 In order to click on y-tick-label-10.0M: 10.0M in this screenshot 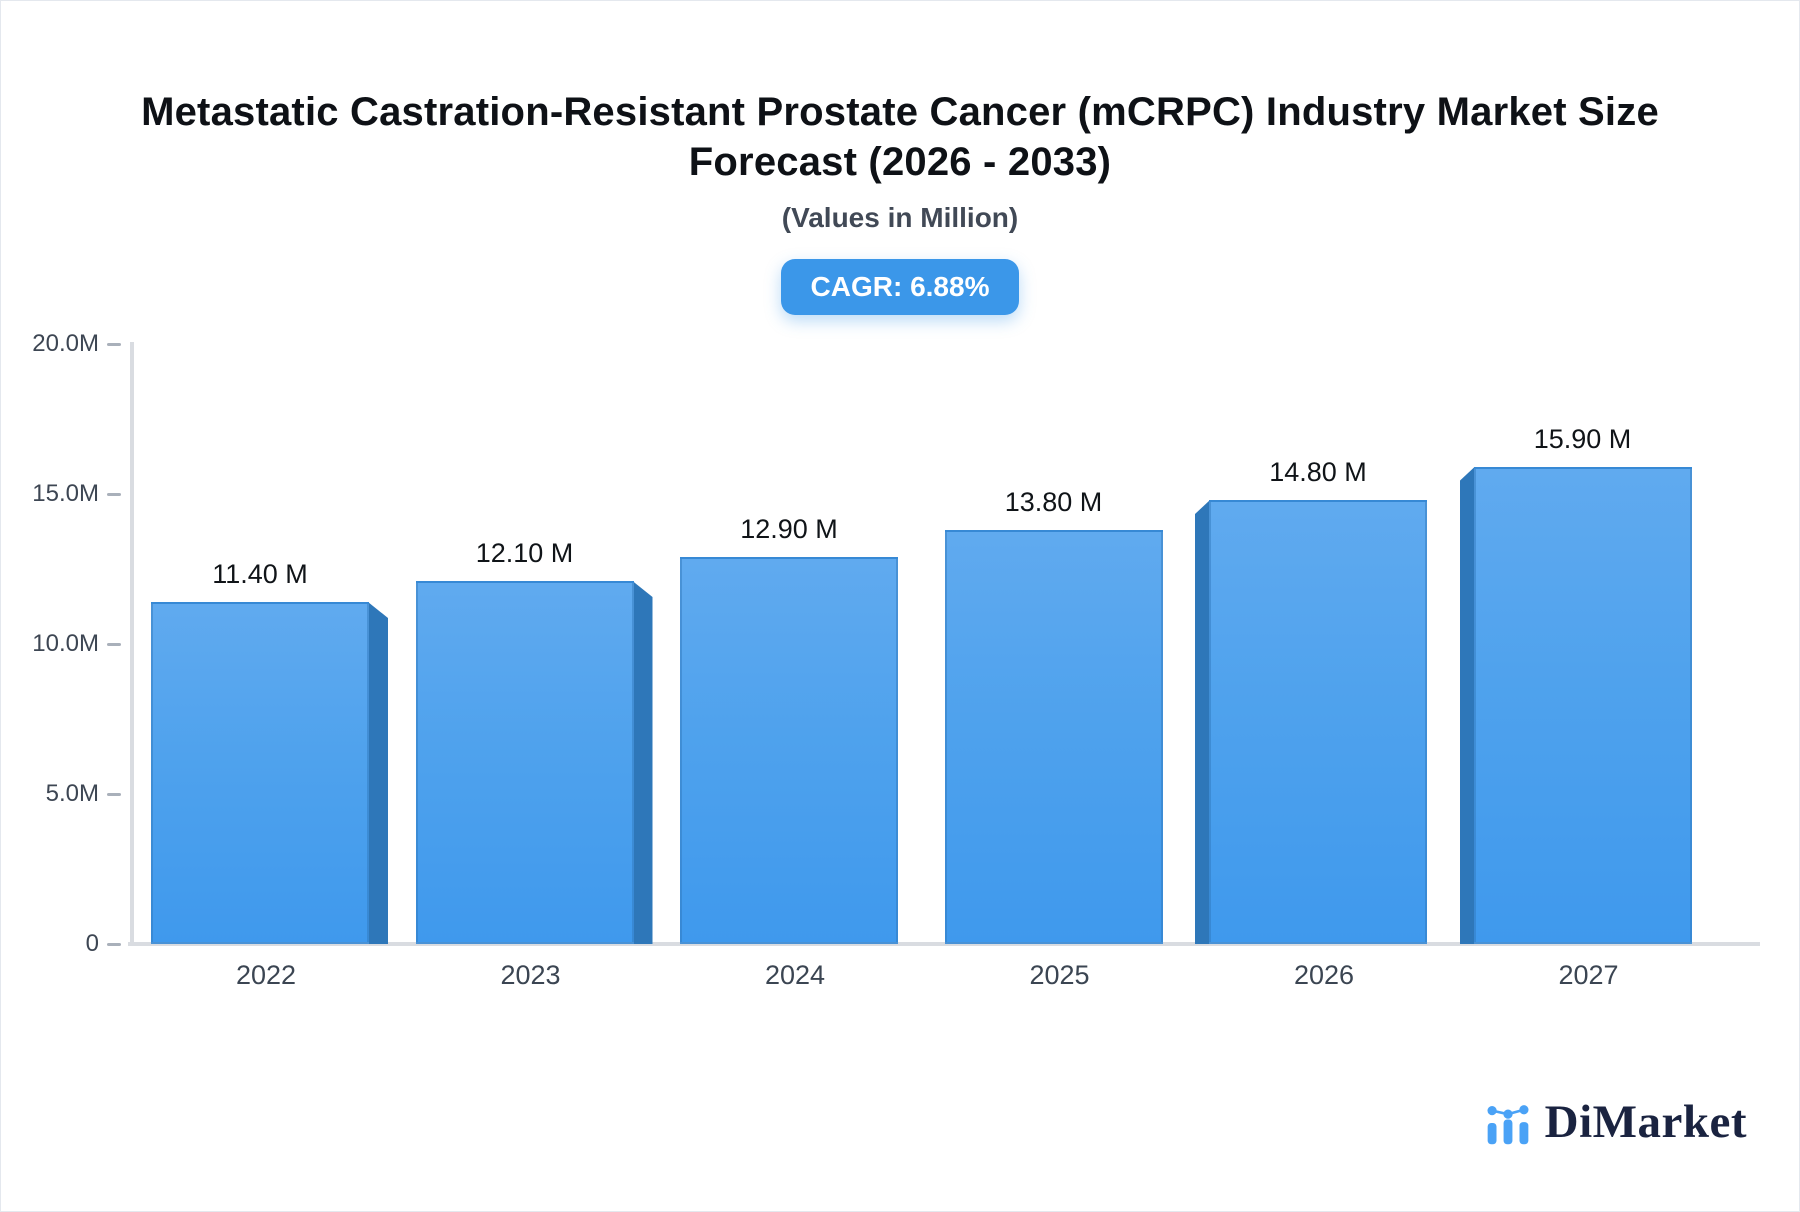, I will do `click(65, 643)`.